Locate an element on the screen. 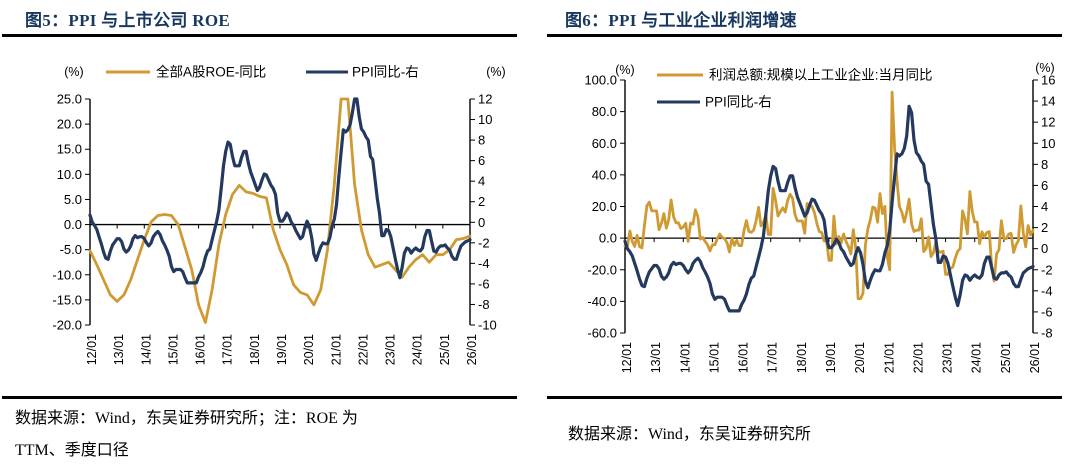 This screenshot has height=468, width=1080. svg-text: 利润总额:规模以上工业企业:当月同比 is located at coordinates (821, 75).